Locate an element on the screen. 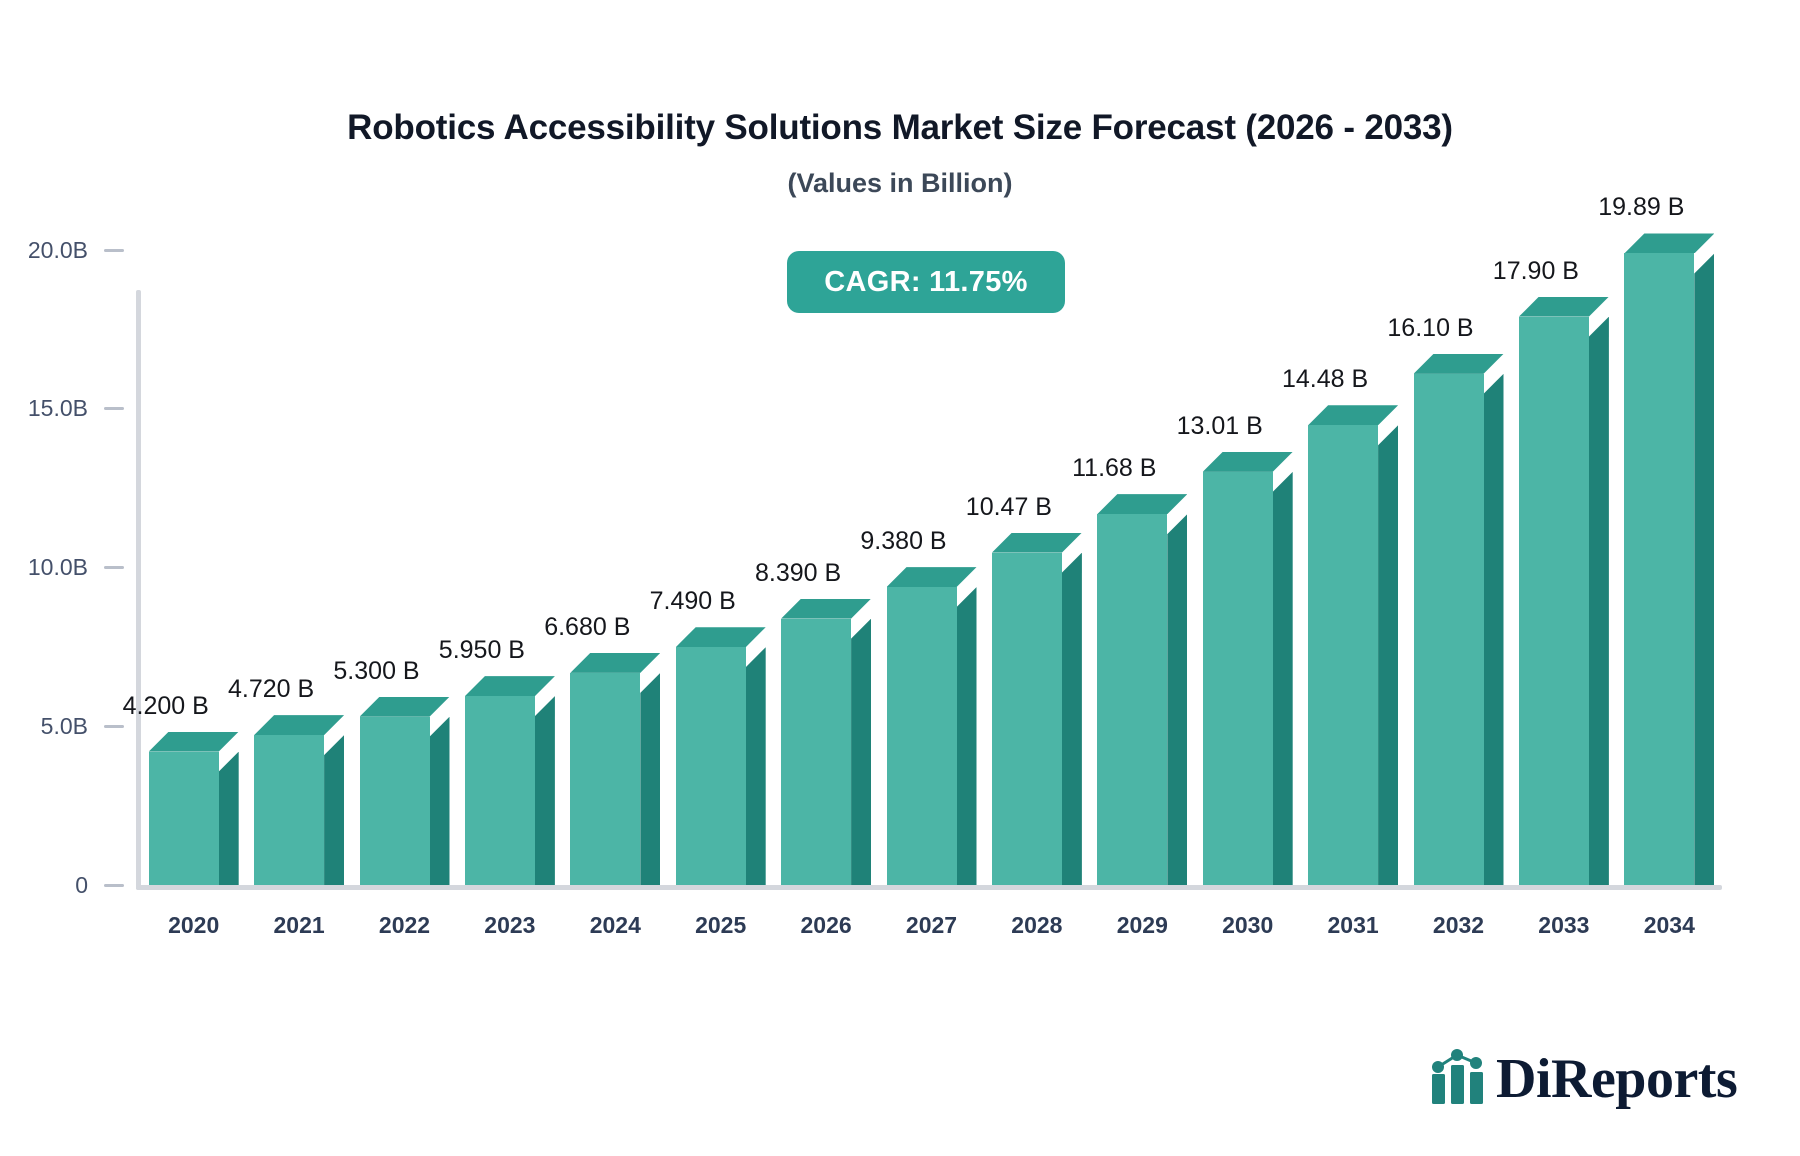 The image size is (1800, 1156). y-axis-tick: 20.0B is located at coordinates (68, 249).